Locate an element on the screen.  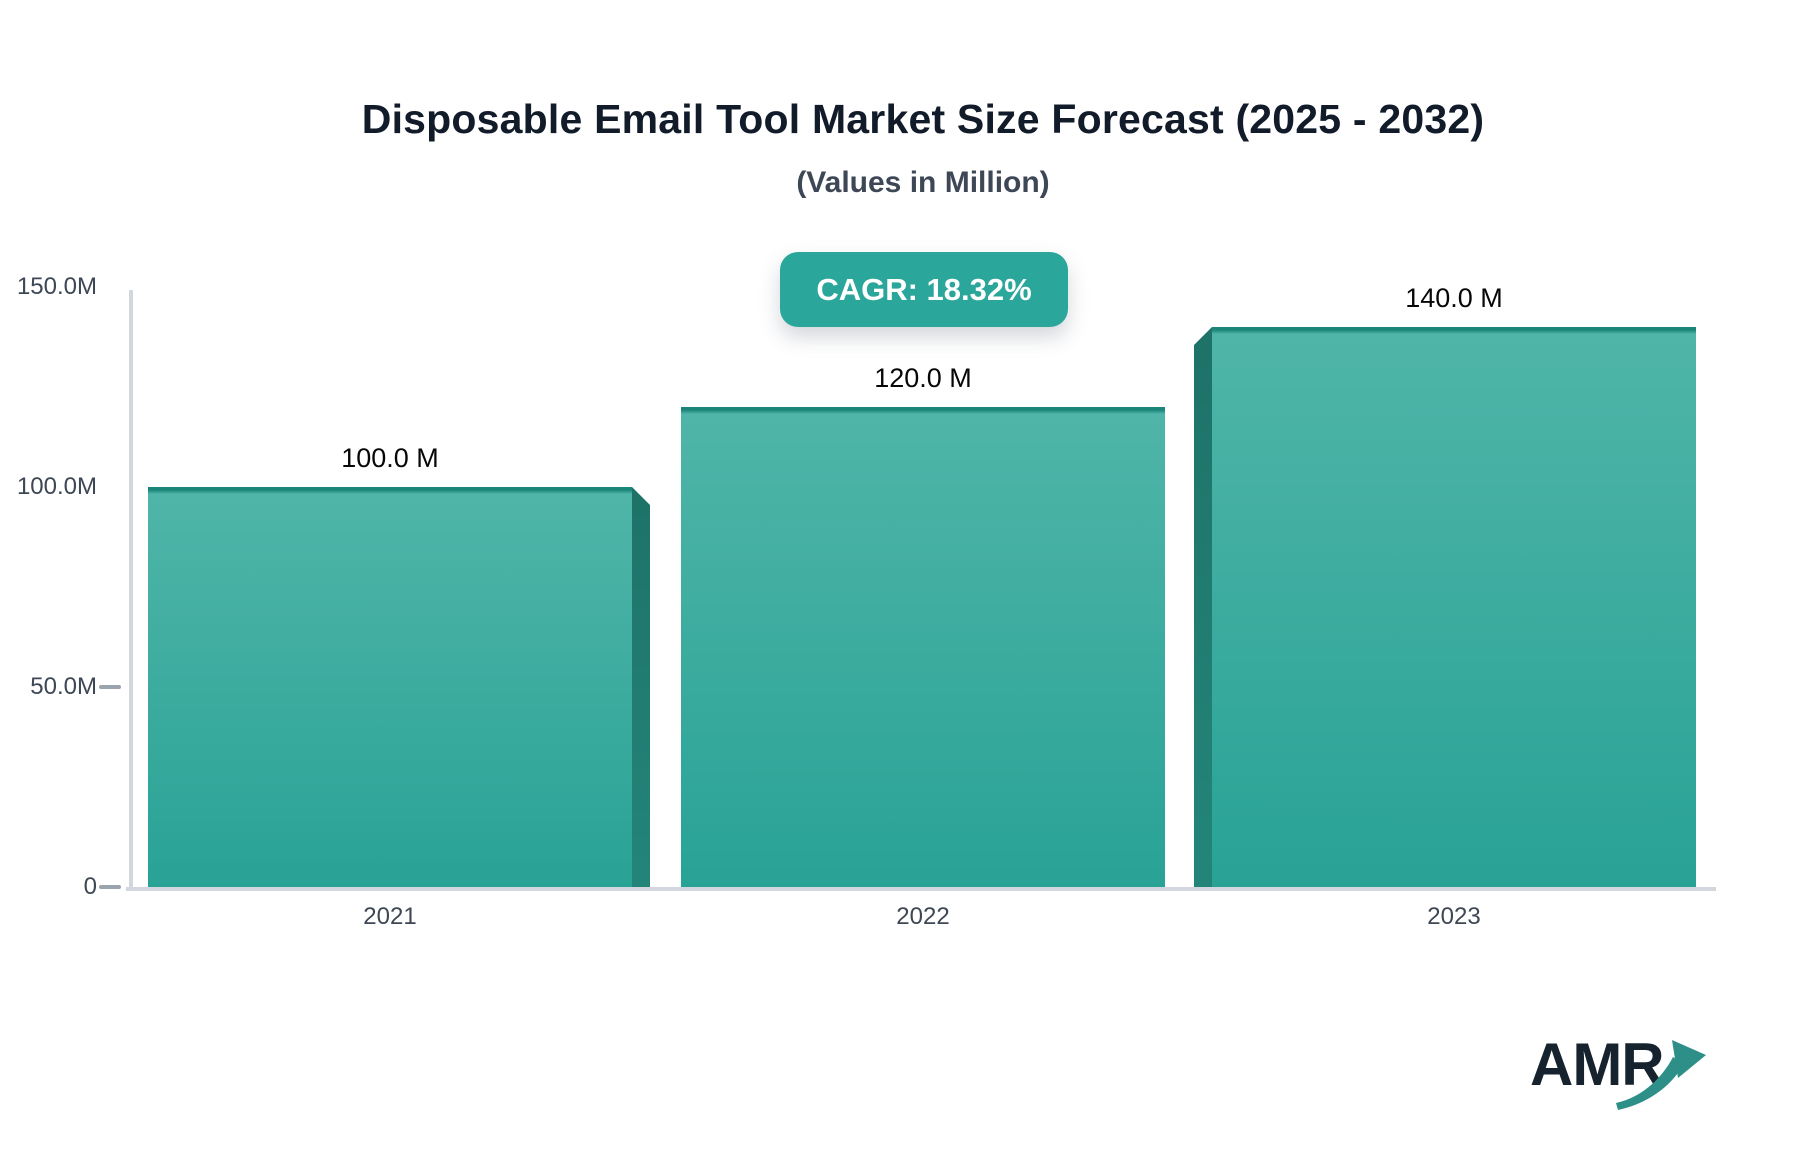
bar-2023 is located at coordinates (1454, 607).